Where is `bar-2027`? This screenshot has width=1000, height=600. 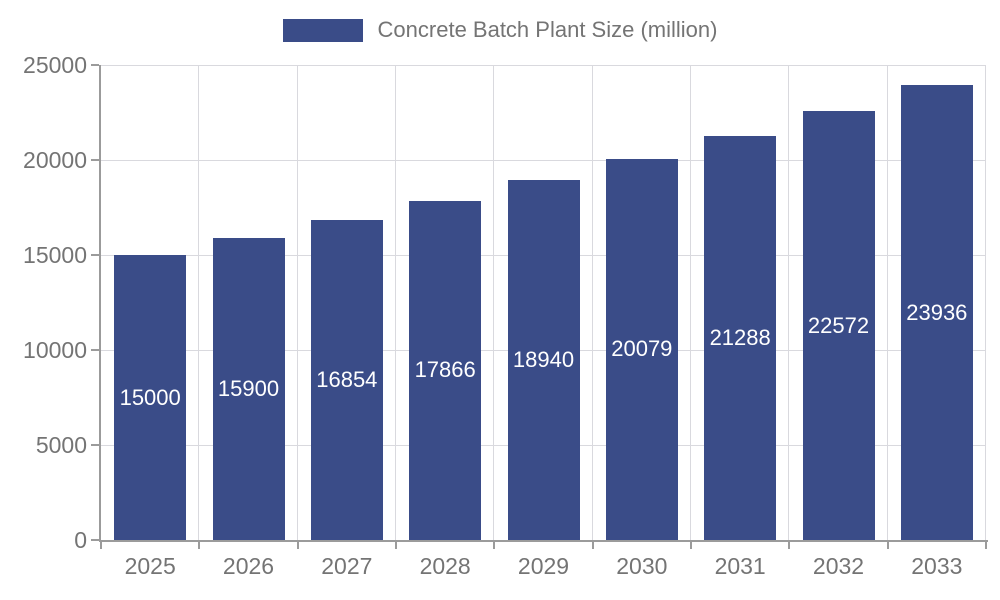
bar-2027 is located at coordinates (346, 379).